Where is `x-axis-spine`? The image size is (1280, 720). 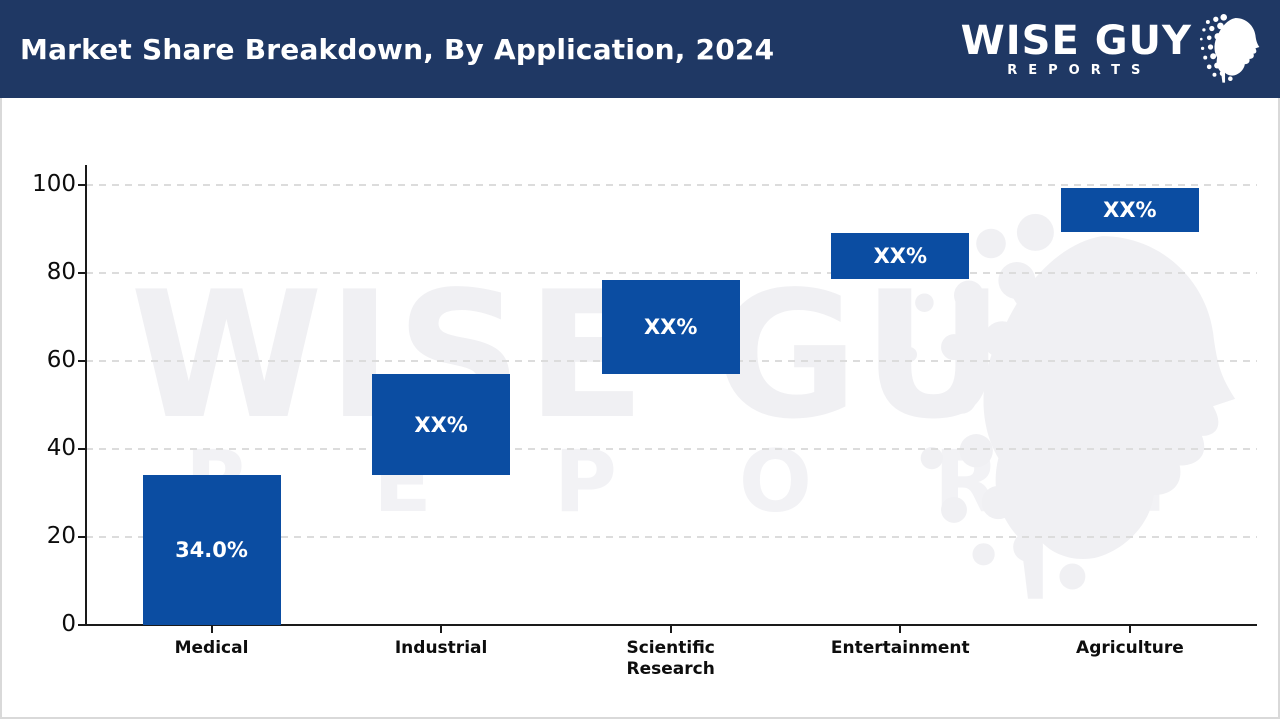
x-axis-spine is located at coordinates (671, 625).